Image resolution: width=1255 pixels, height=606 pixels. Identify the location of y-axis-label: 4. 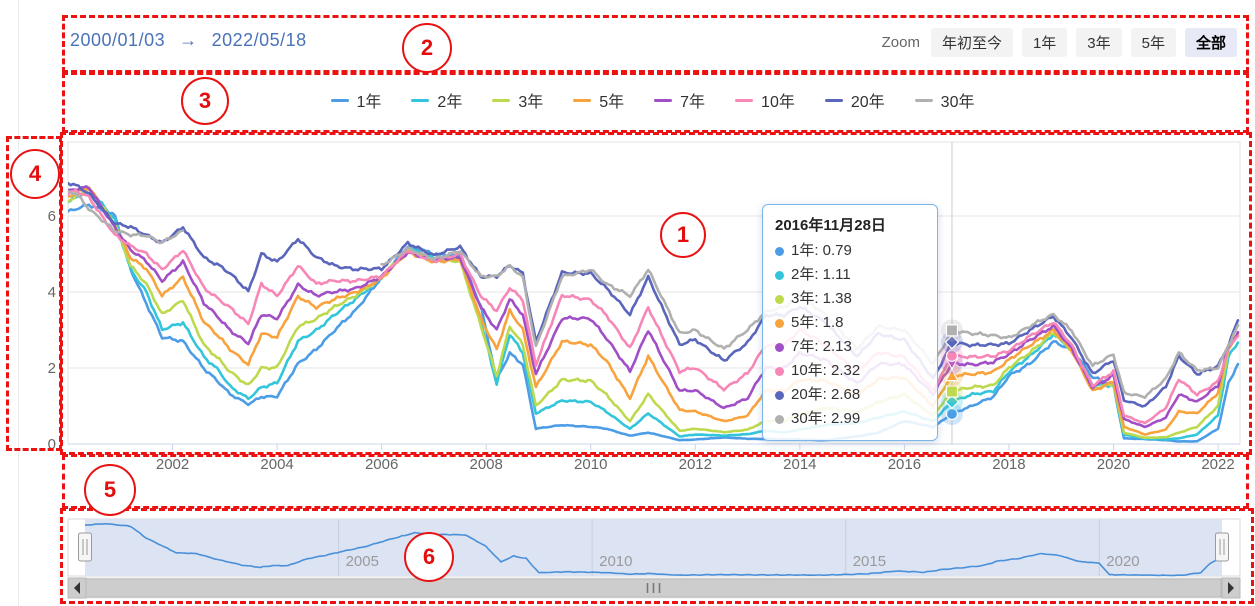
(52, 292).